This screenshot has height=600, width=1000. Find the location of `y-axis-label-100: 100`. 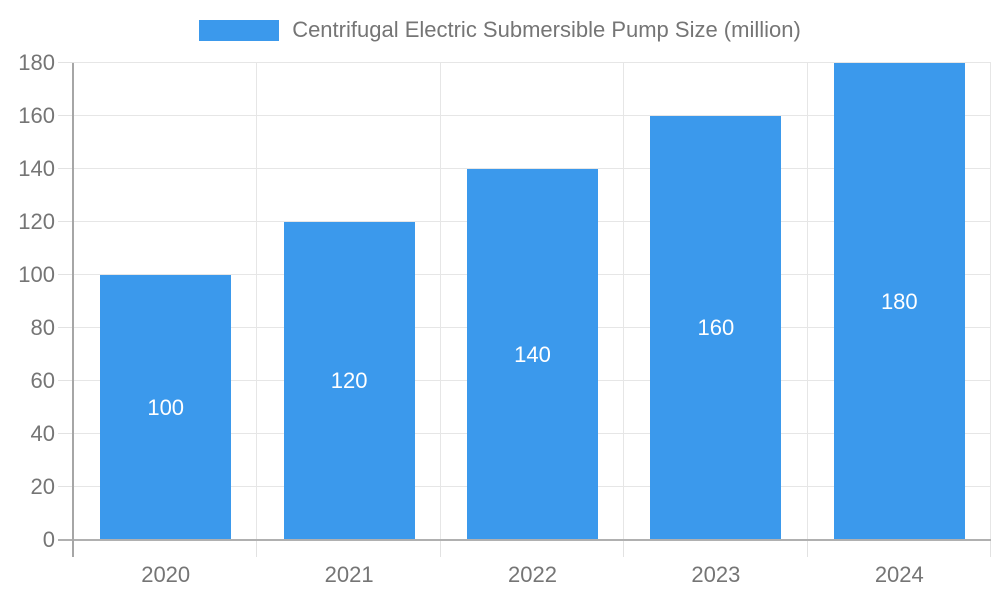

y-axis-label-100: 100 is located at coordinates (36, 274).